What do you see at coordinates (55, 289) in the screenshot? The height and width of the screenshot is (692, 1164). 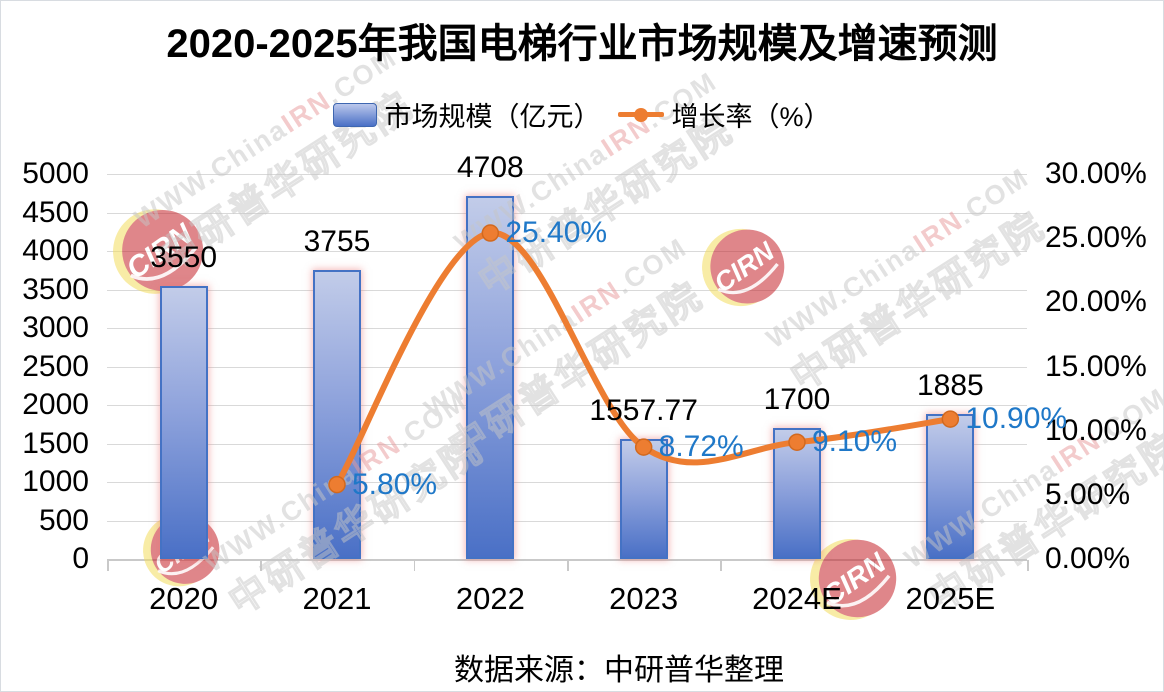 I see `left-axis-tick-label: 3500` at bounding box center [55, 289].